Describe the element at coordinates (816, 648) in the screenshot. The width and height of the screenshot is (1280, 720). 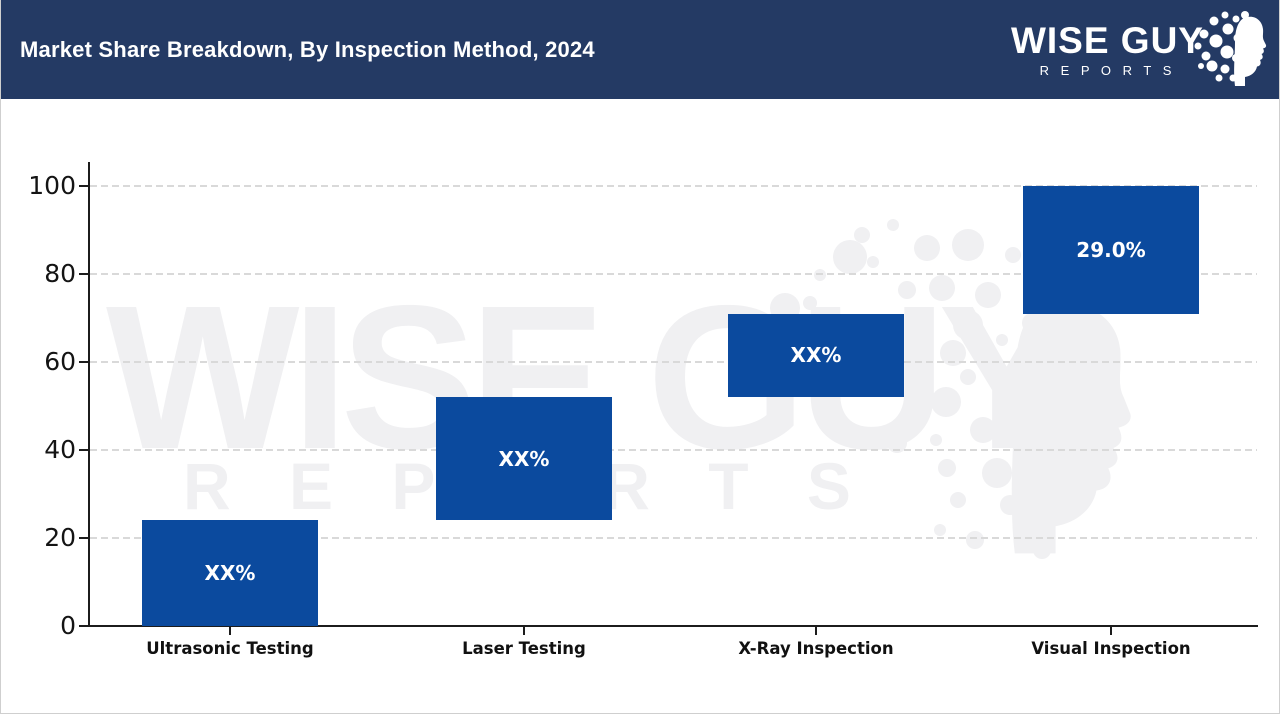
I see `x-tick-label: X-Ray Inspection` at that location.